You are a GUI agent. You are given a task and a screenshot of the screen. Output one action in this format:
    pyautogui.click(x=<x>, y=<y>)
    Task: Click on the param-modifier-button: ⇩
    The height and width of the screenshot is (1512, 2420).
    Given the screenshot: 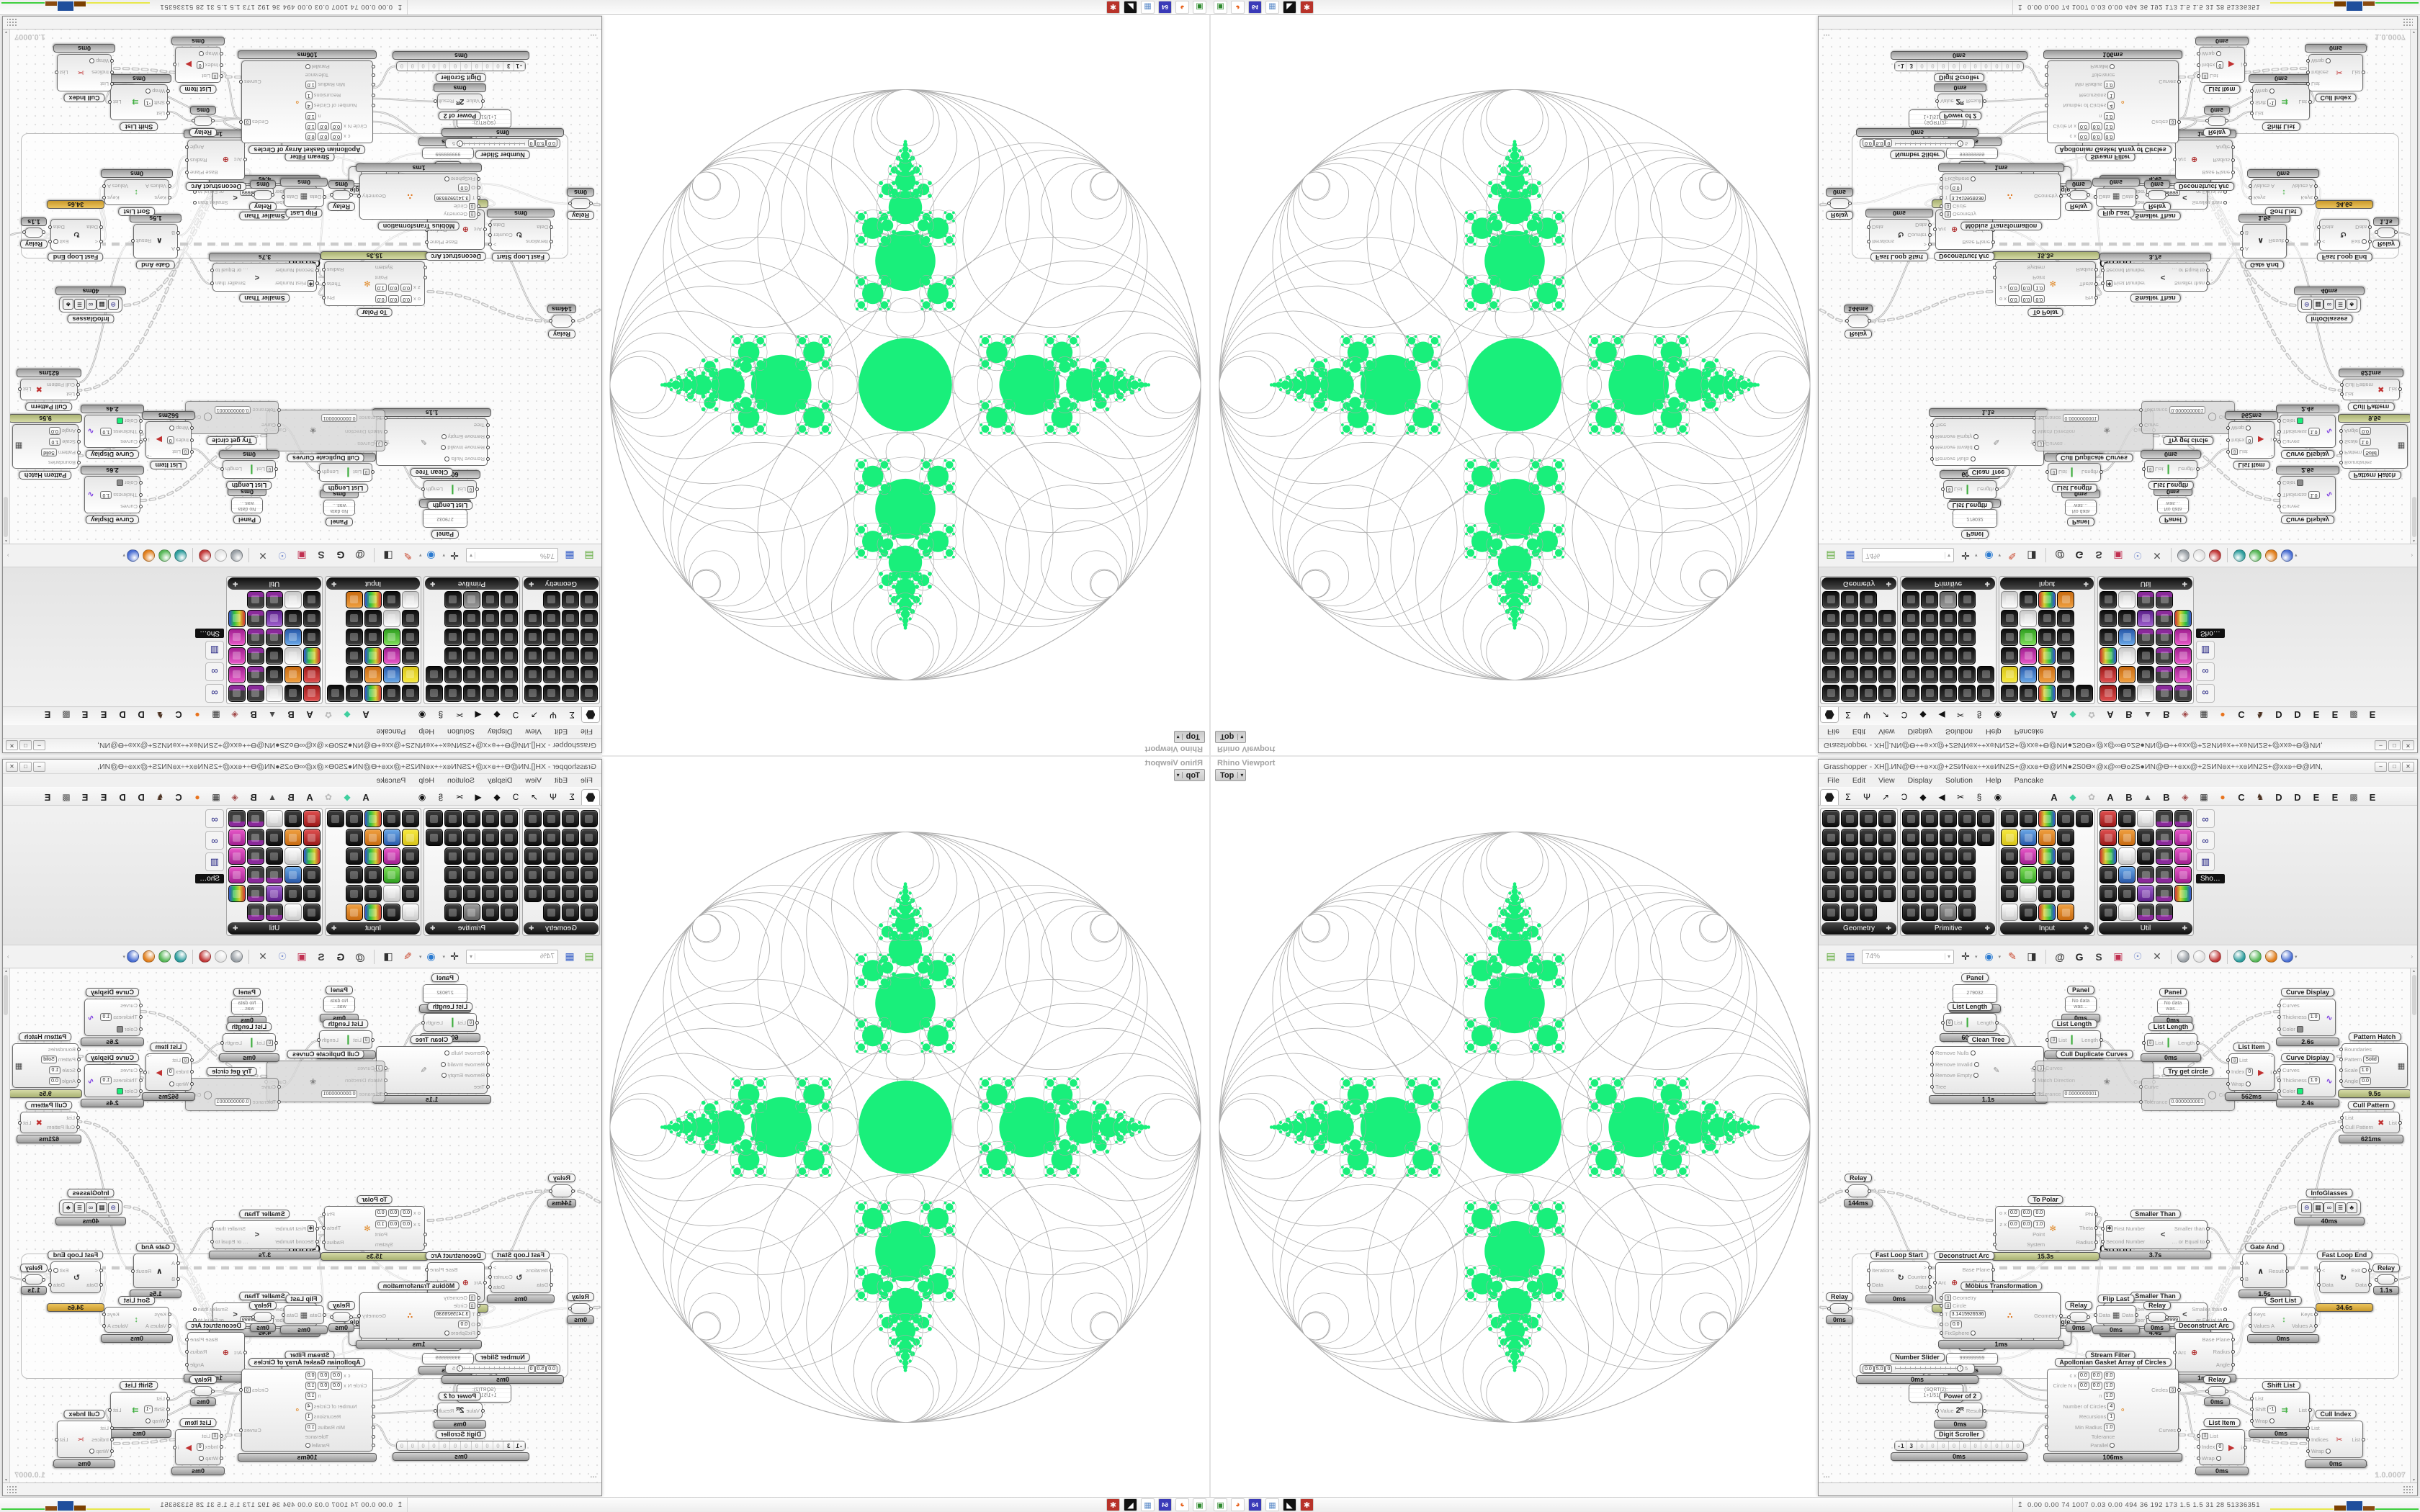 What is the action you would take?
    pyautogui.click(x=472, y=206)
    